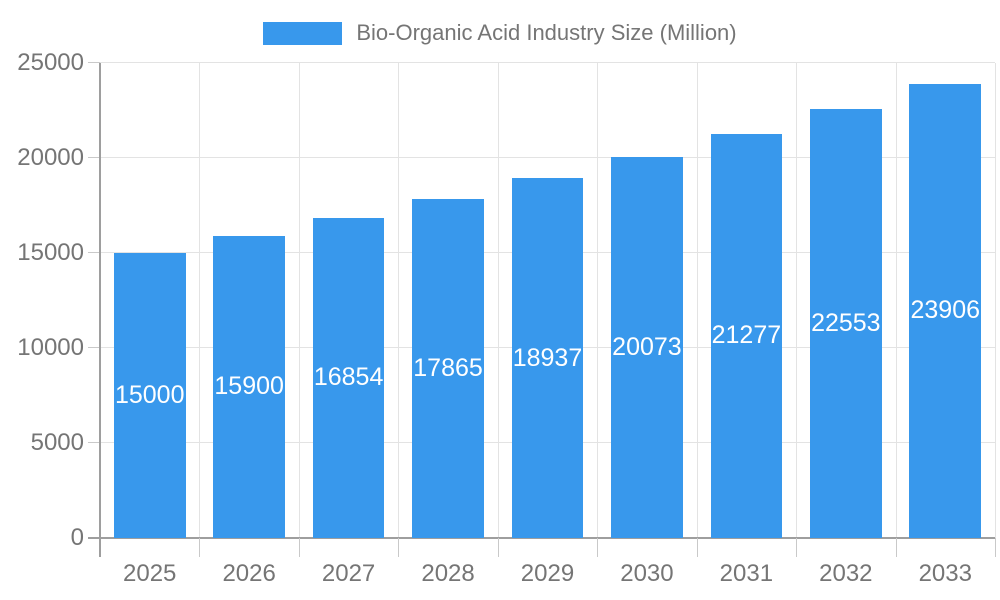 Image resolution: width=1000 pixels, height=600 pixels. What do you see at coordinates (50, 157) in the screenshot?
I see `y-axis-tick-label: 20000` at bounding box center [50, 157].